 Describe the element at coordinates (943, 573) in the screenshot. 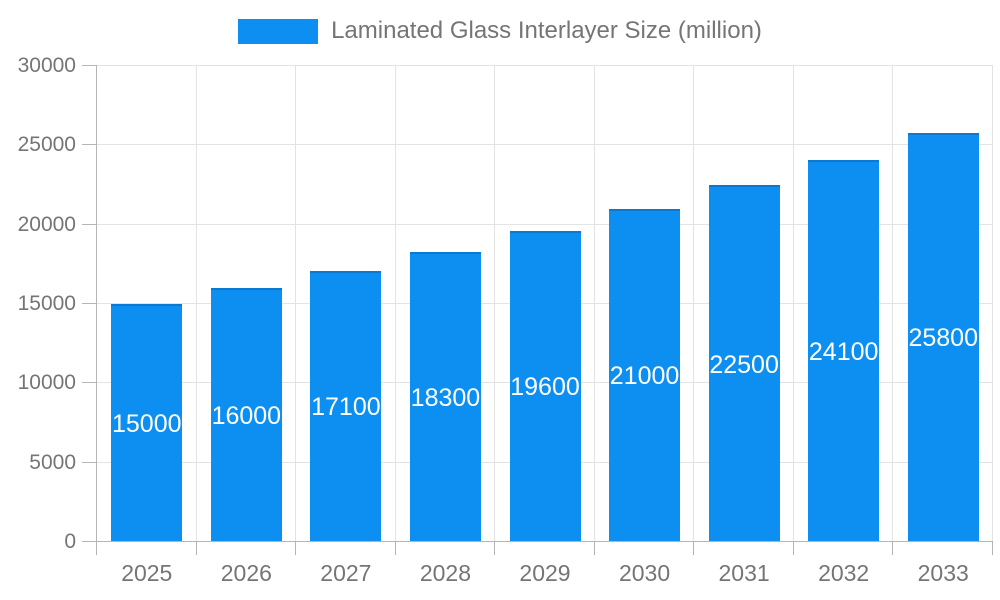

I see `x-axis-tick-label: 2033` at that location.